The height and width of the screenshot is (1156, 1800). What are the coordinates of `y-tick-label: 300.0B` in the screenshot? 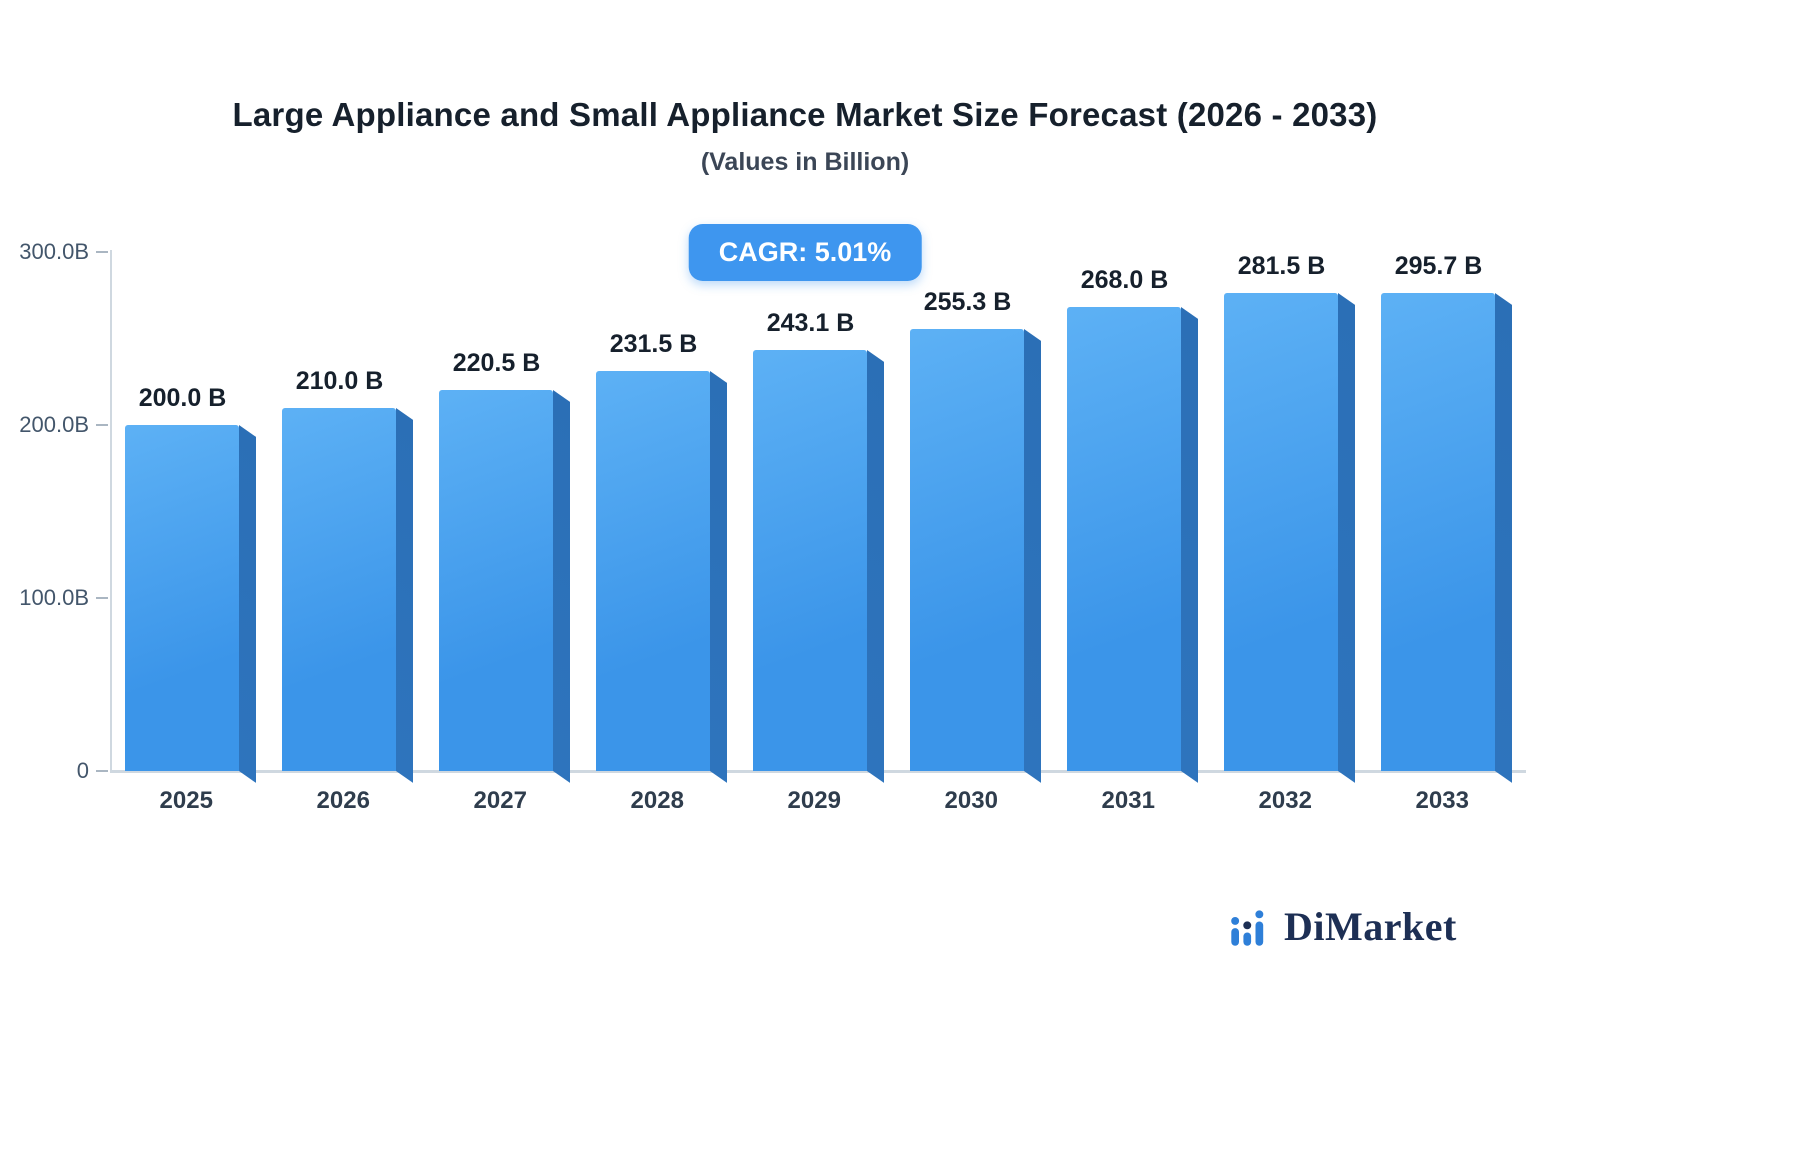 It's located at (54, 251).